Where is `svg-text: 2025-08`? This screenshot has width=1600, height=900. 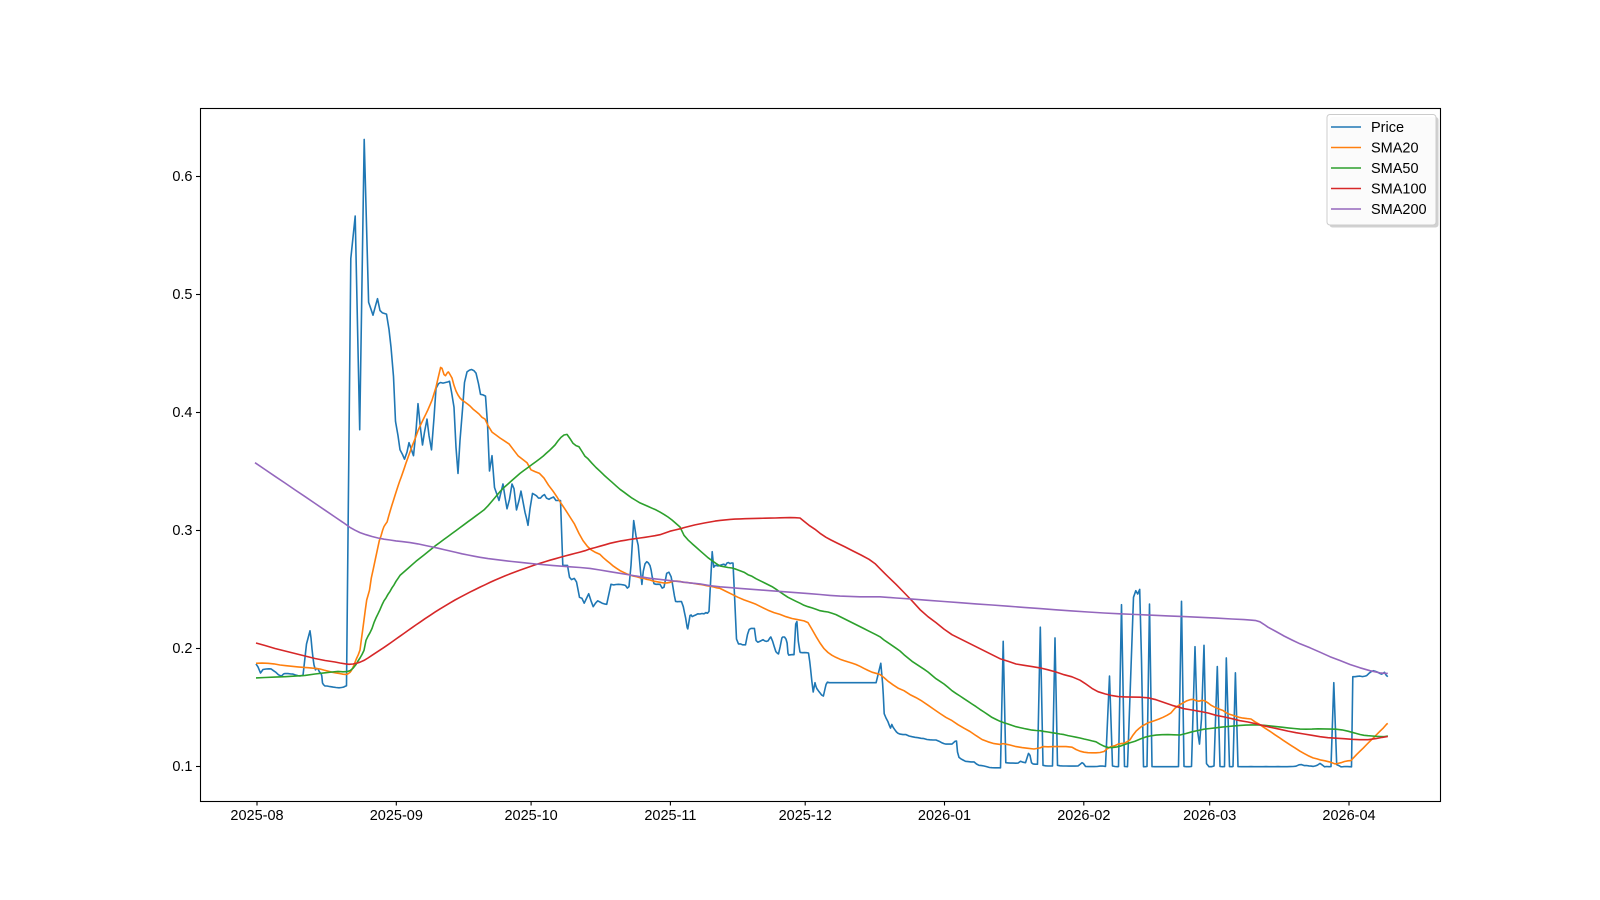 svg-text: 2025-08 is located at coordinates (256, 816).